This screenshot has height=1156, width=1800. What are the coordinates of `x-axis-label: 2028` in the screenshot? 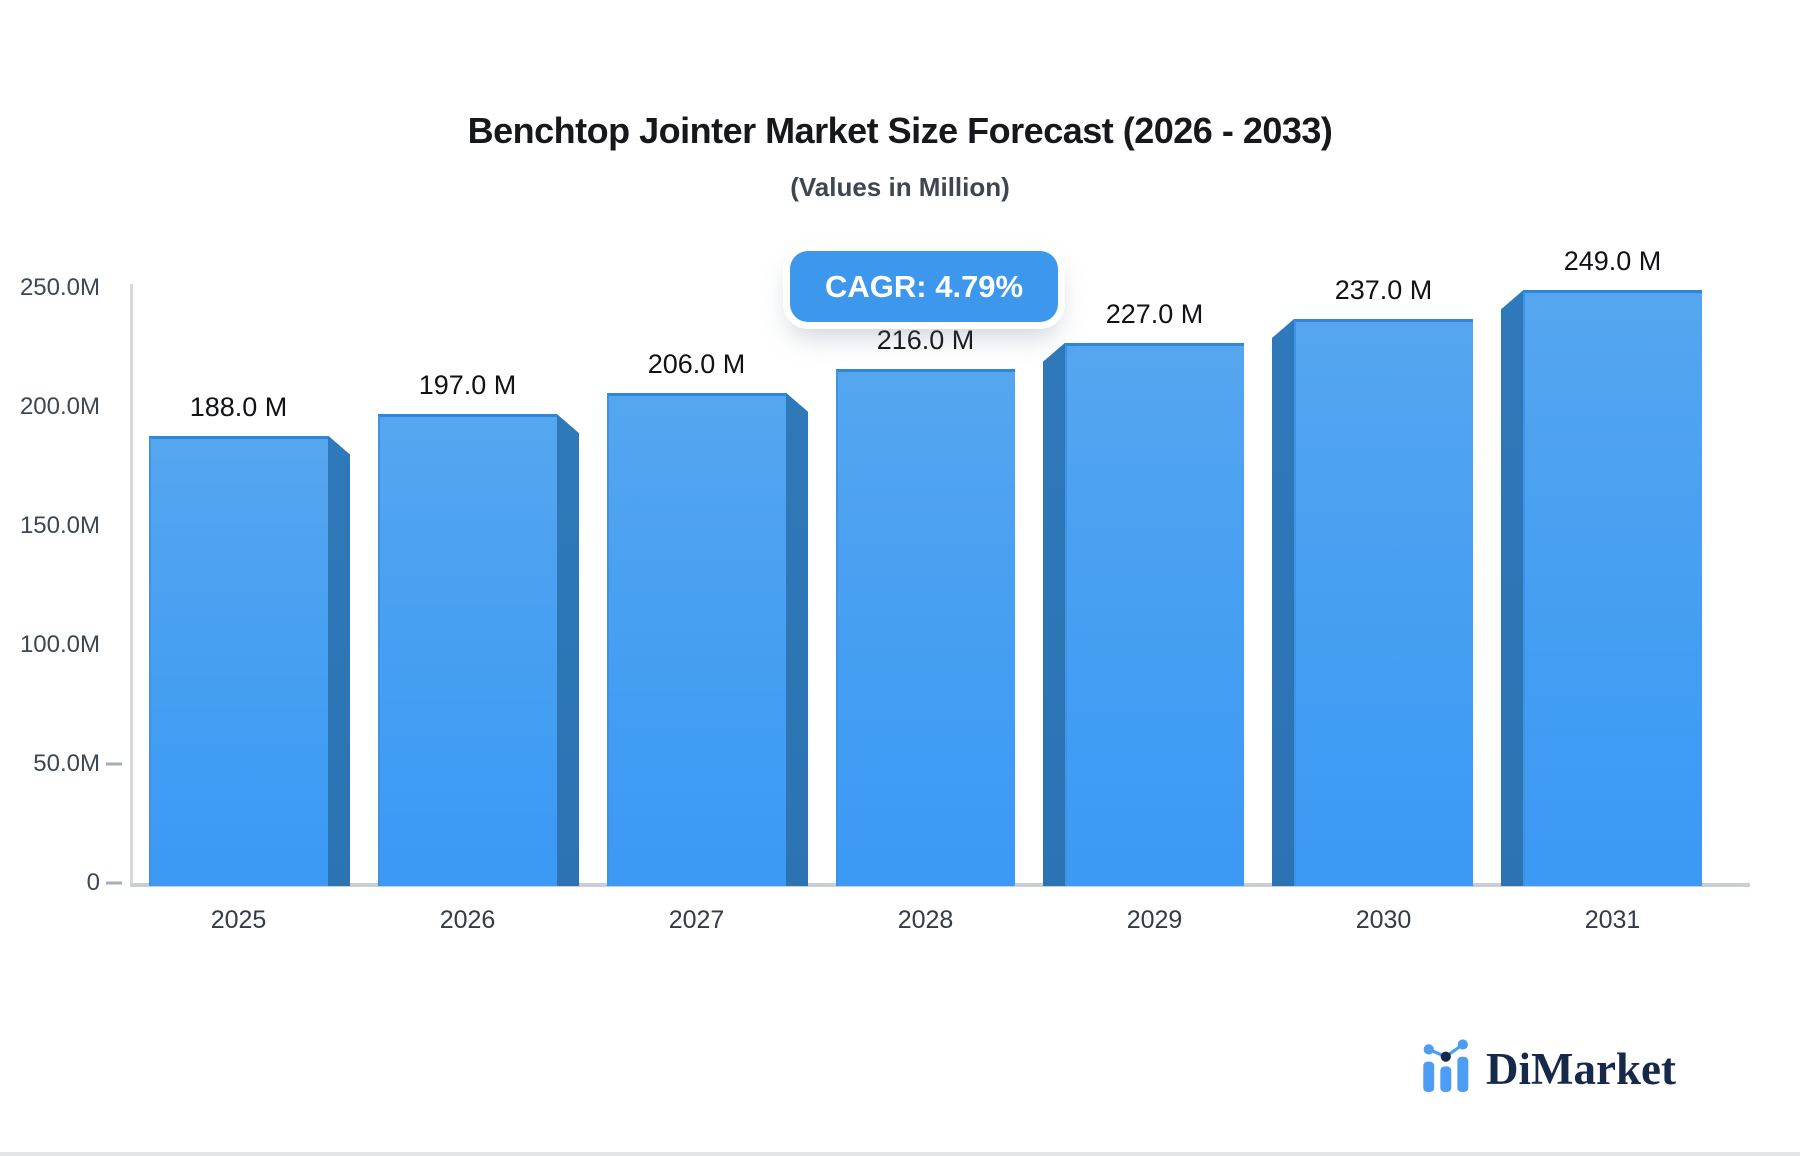 It's located at (925, 920).